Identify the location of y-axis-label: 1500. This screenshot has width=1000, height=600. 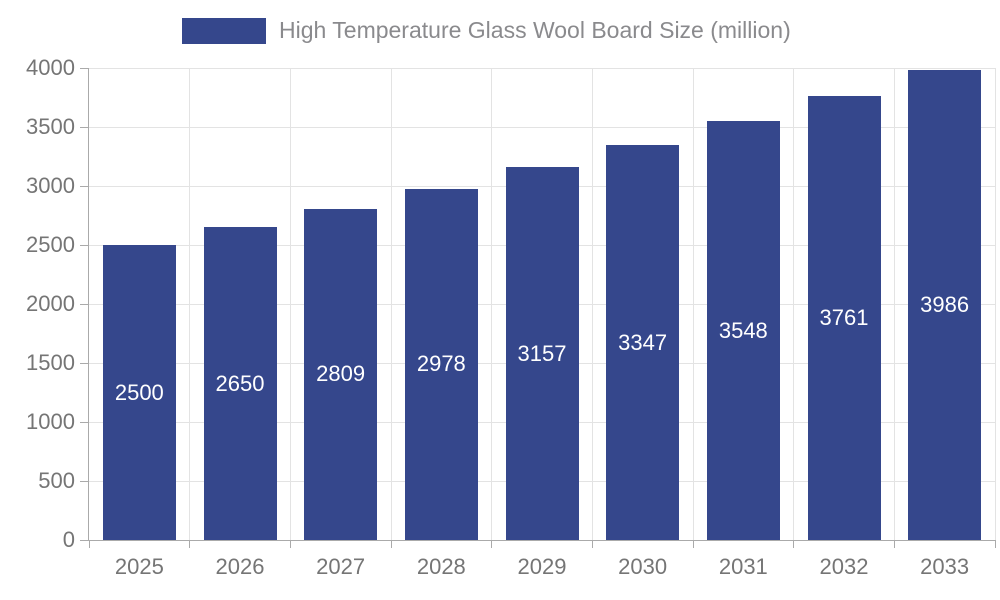
(50, 362).